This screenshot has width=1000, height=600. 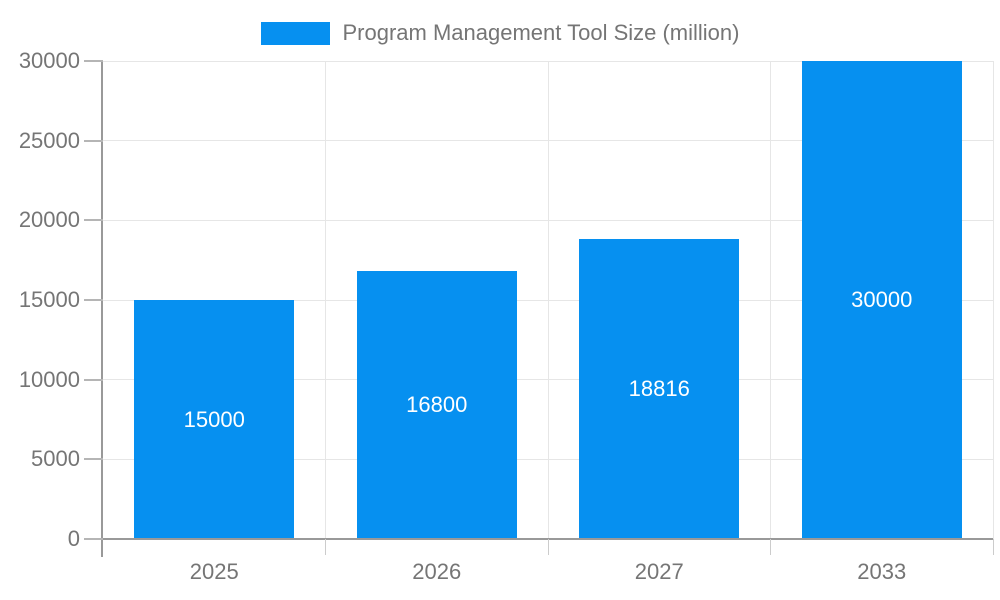 I want to click on legend-swatch, so click(x=295, y=33).